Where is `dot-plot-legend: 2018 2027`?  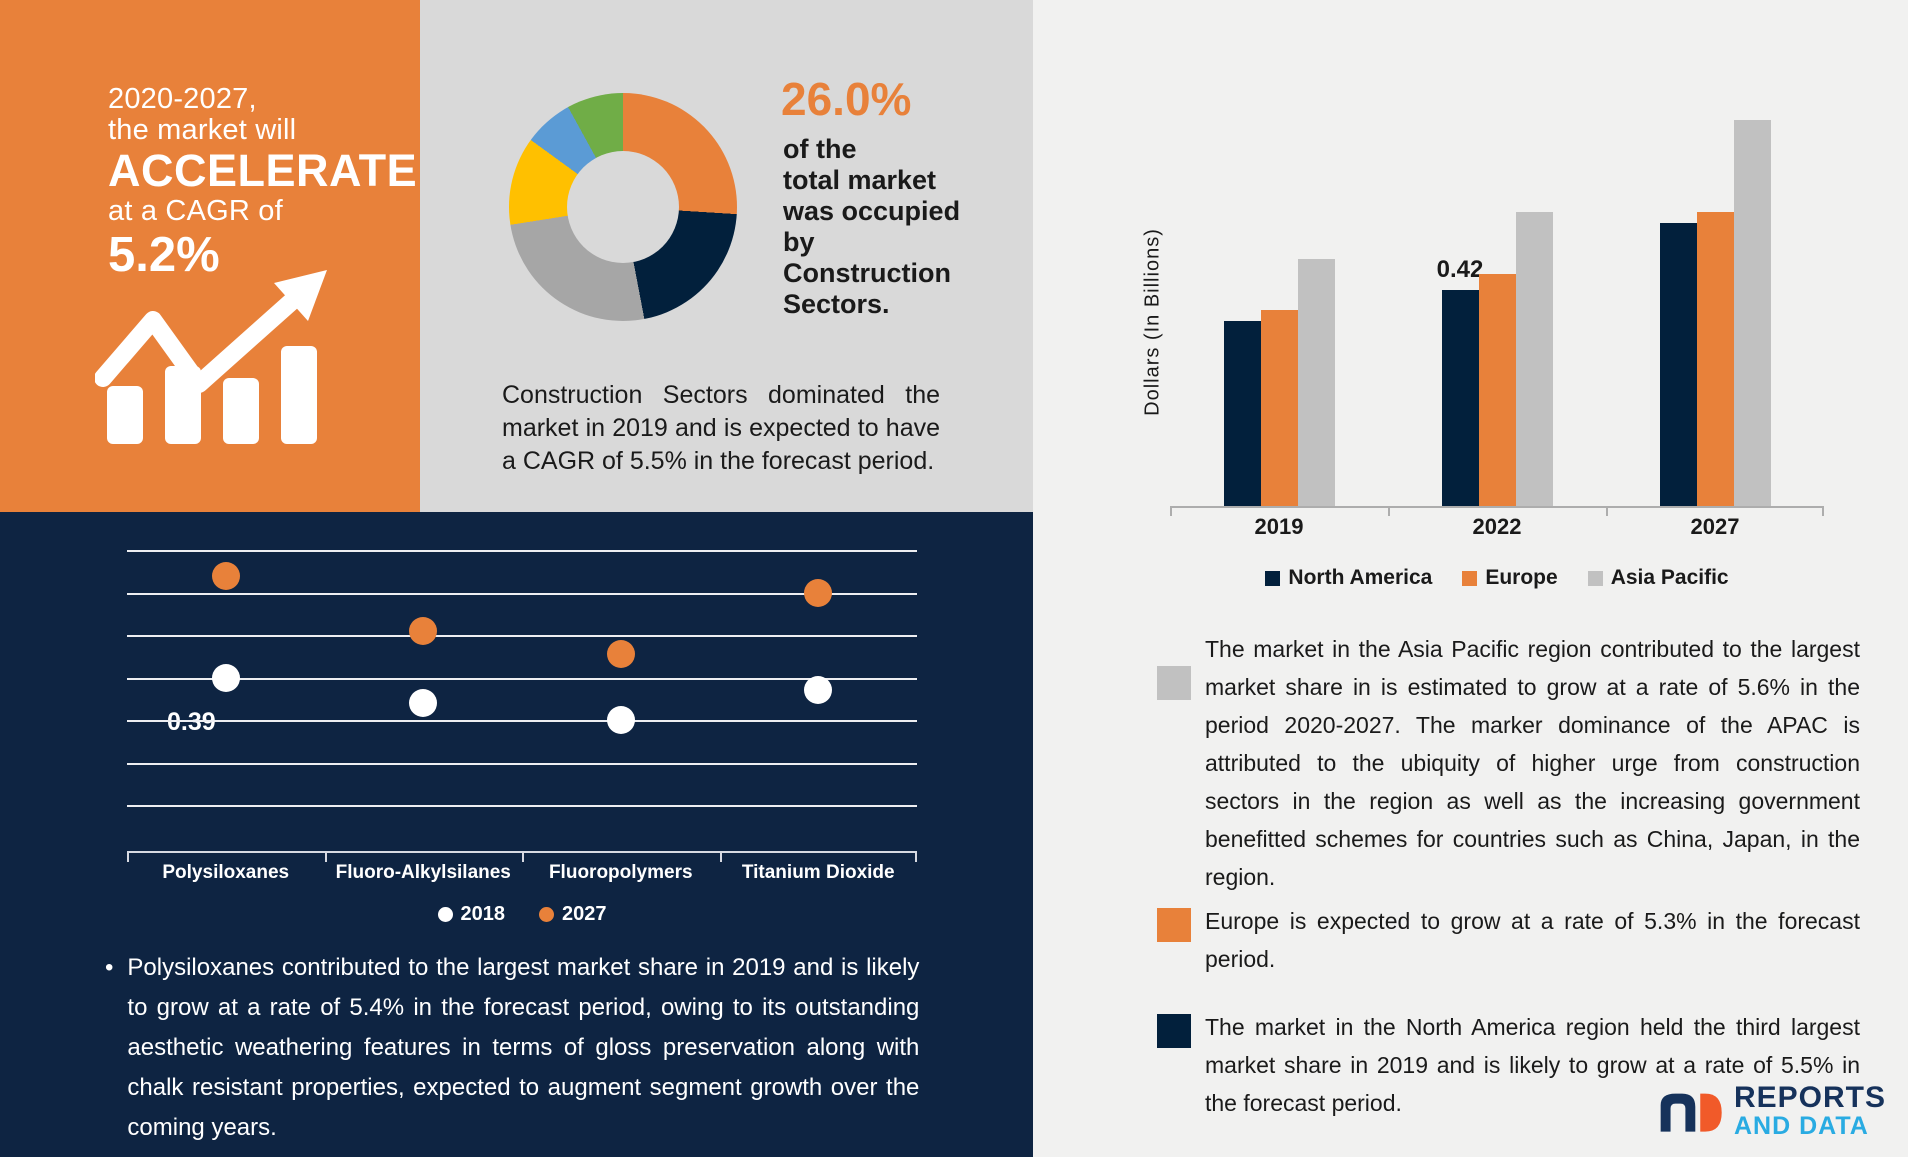
dot-plot-legend: 2018 2027 is located at coordinates (522, 914).